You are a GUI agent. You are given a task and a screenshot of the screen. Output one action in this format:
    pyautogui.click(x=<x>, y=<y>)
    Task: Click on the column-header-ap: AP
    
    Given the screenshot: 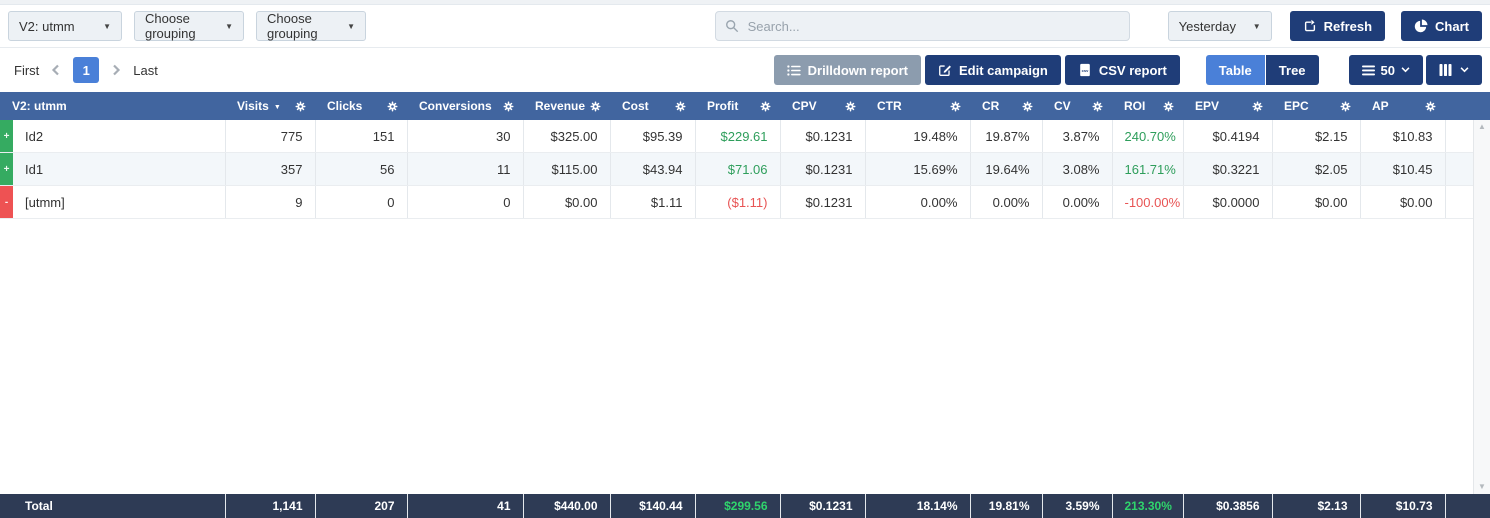 What is the action you would take?
    pyautogui.click(x=1402, y=106)
    